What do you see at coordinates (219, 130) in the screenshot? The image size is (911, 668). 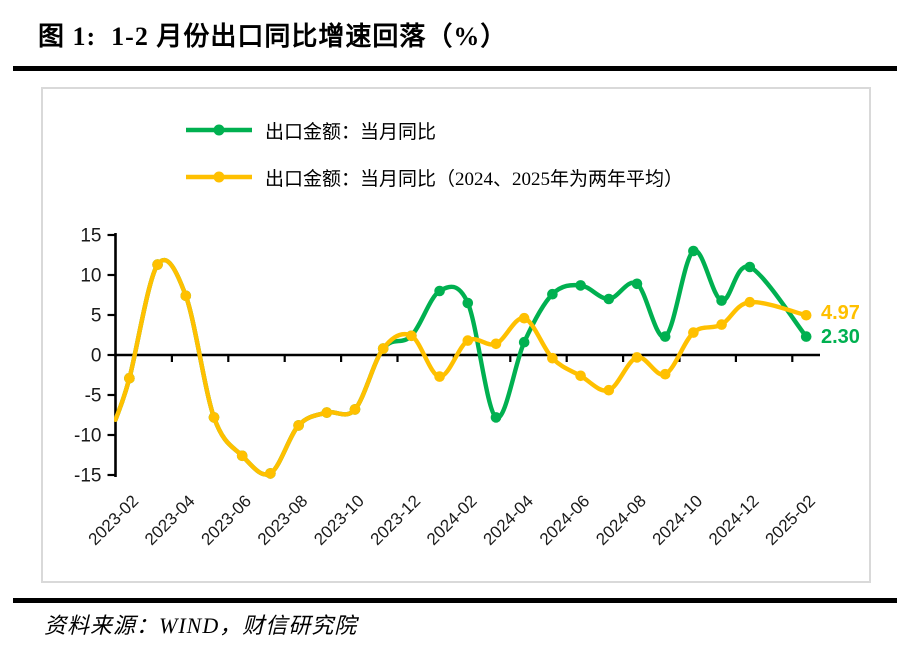 I see `green-line-marker-swatch` at bounding box center [219, 130].